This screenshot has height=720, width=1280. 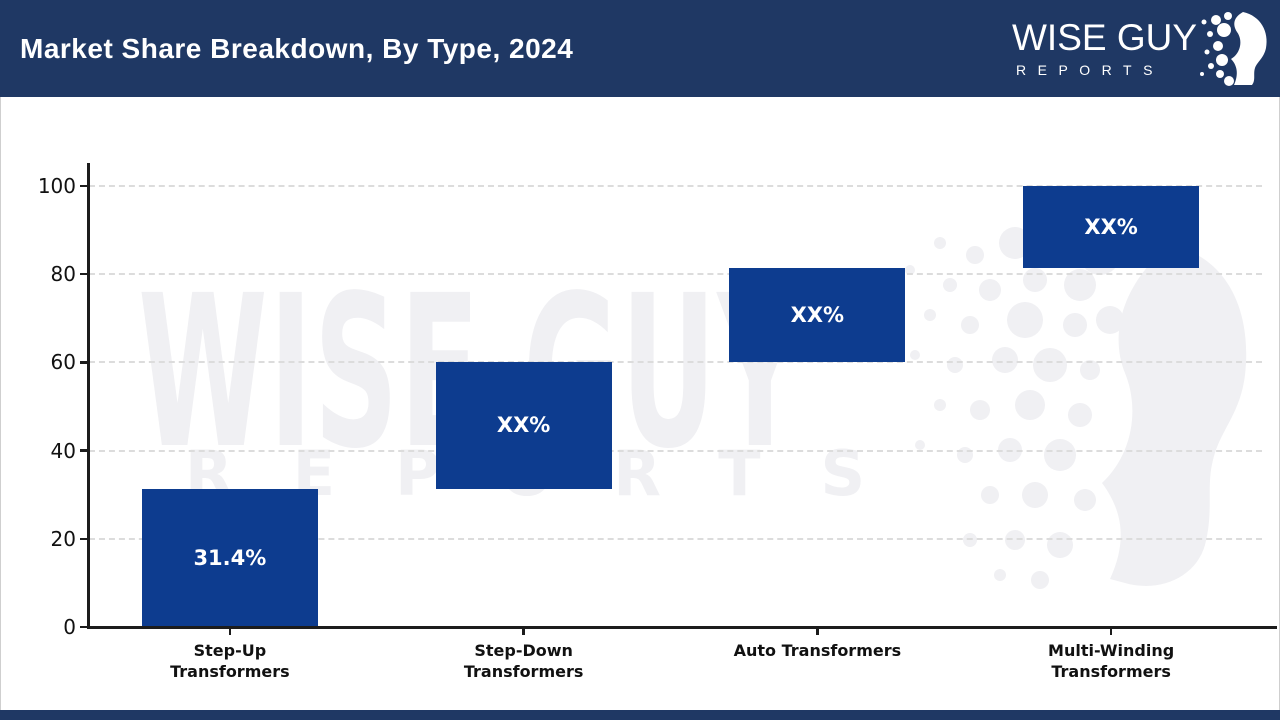 What do you see at coordinates (682, 627) in the screenshot?
I see `x-axis-line` at bounding box center [682, 627].